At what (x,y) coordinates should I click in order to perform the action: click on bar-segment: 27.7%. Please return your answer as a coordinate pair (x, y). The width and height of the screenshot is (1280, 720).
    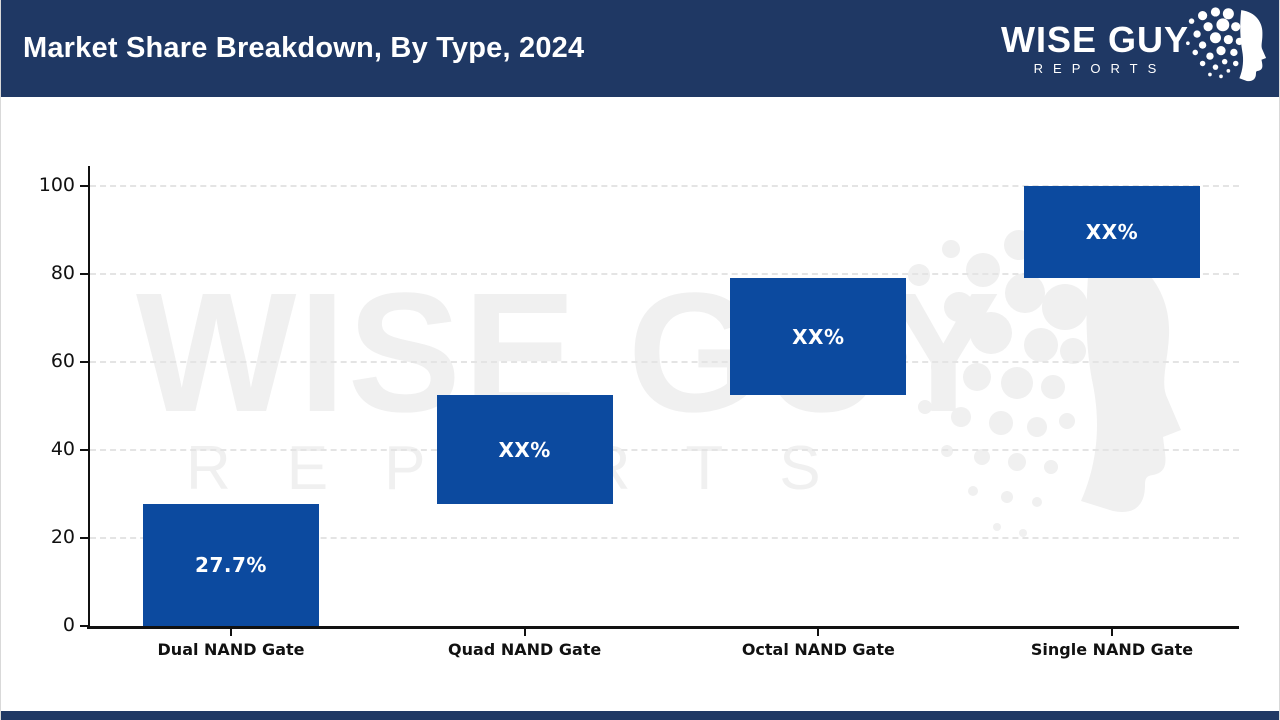
    Looking at the image, I should click on (231, 565).